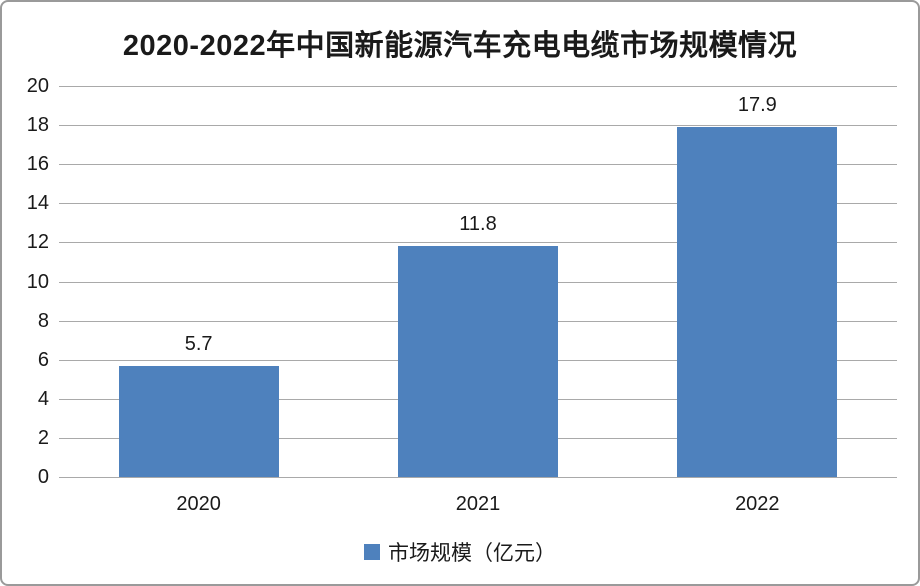 This screenshot has width=920, height=586. What do you see at coordinates (478, 224) in the screenshot?
I see `bar-value-label: 11.8` at bounding box center [478, 224].